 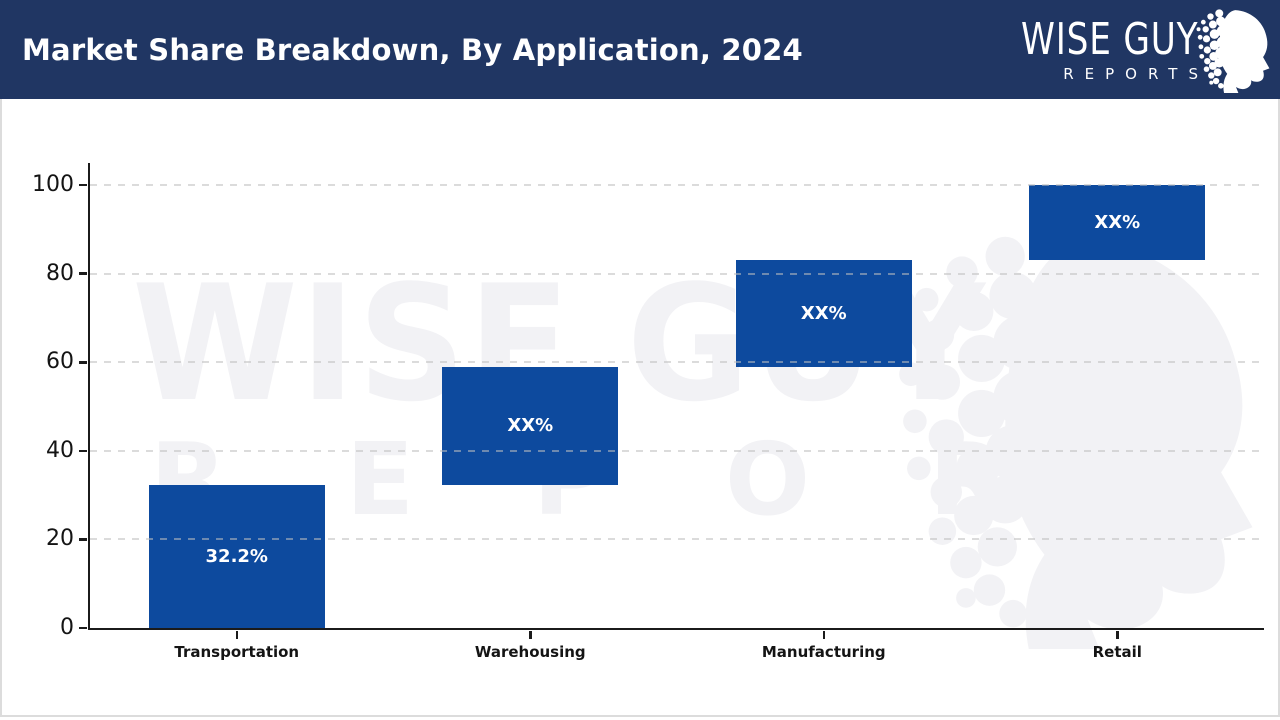 I want to click on frame-right-border, so click(x=1279, y=408).